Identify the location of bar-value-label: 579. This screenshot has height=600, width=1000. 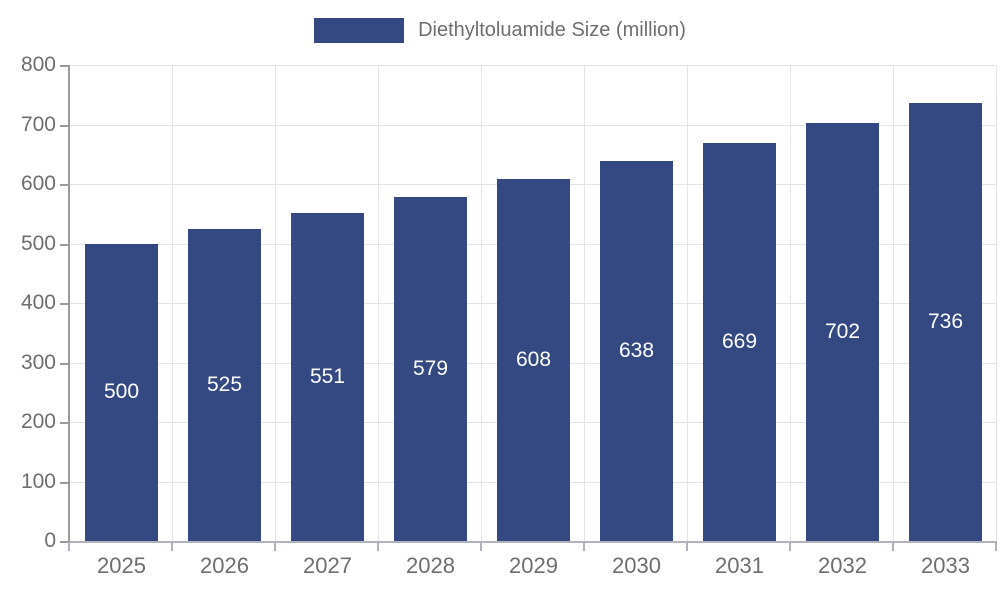
(430, 368).